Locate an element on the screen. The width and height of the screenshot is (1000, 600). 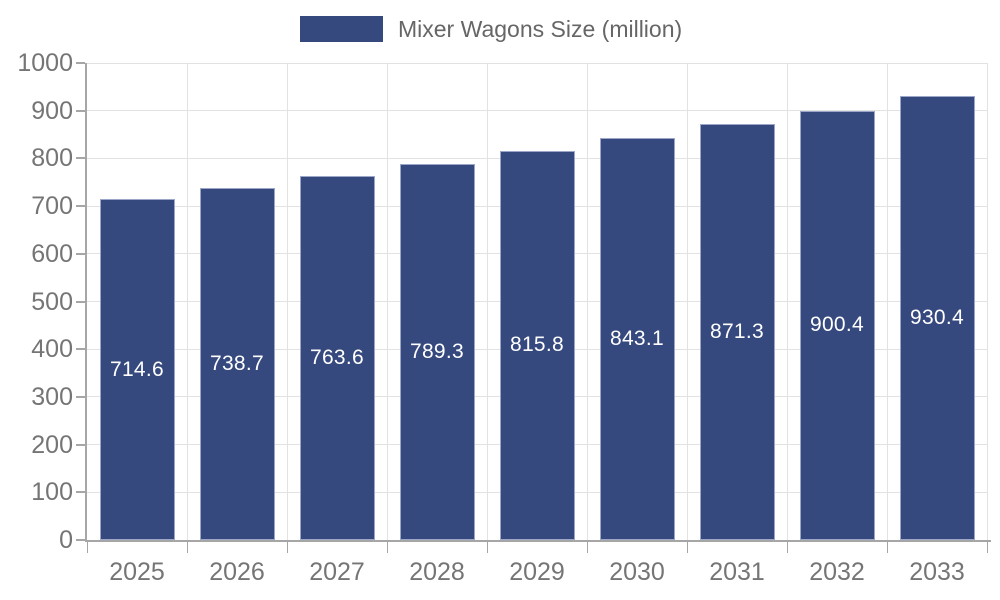
bar-value-label: 714.6 is located at coordinates (137, 369).